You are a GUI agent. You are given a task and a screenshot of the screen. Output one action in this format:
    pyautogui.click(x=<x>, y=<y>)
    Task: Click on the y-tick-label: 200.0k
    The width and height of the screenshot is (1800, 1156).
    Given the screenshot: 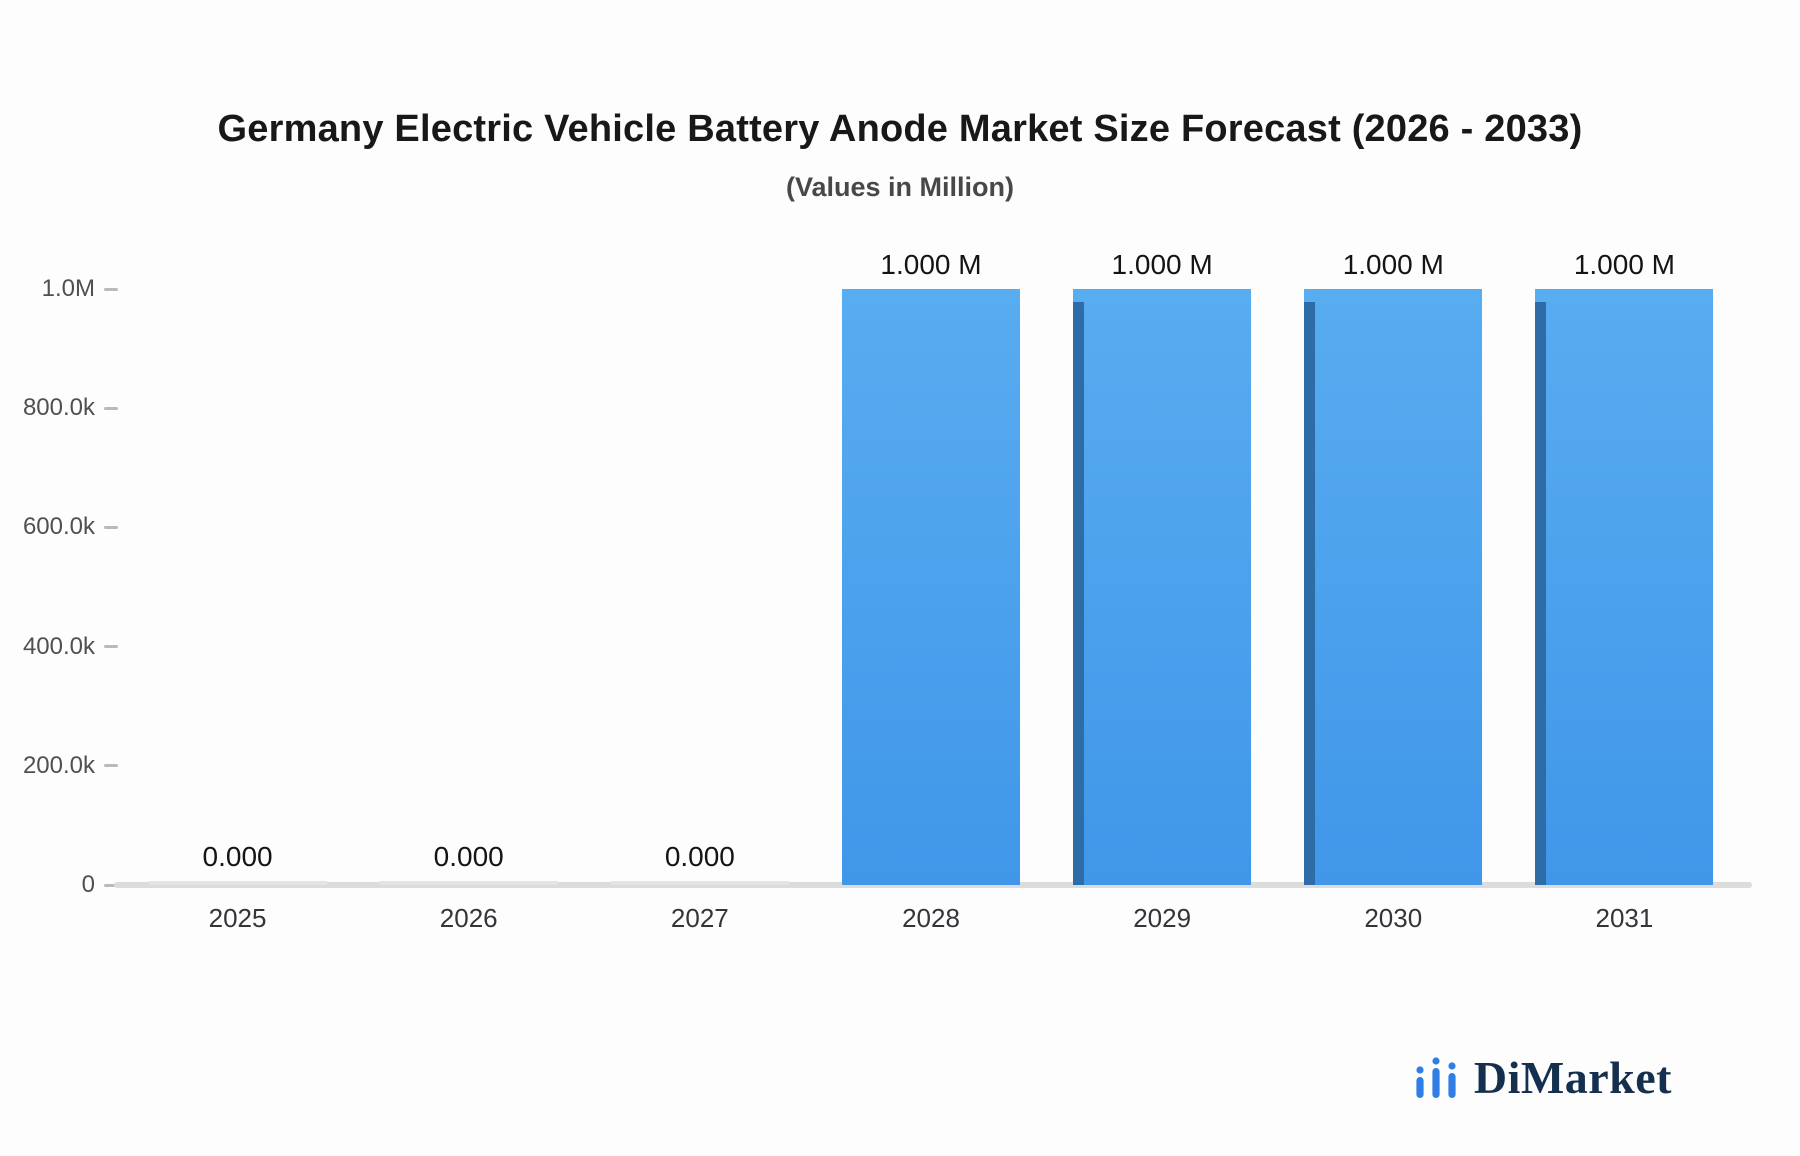 What is the action you would take?
    pyautogui.click(x=58, y=765)
    